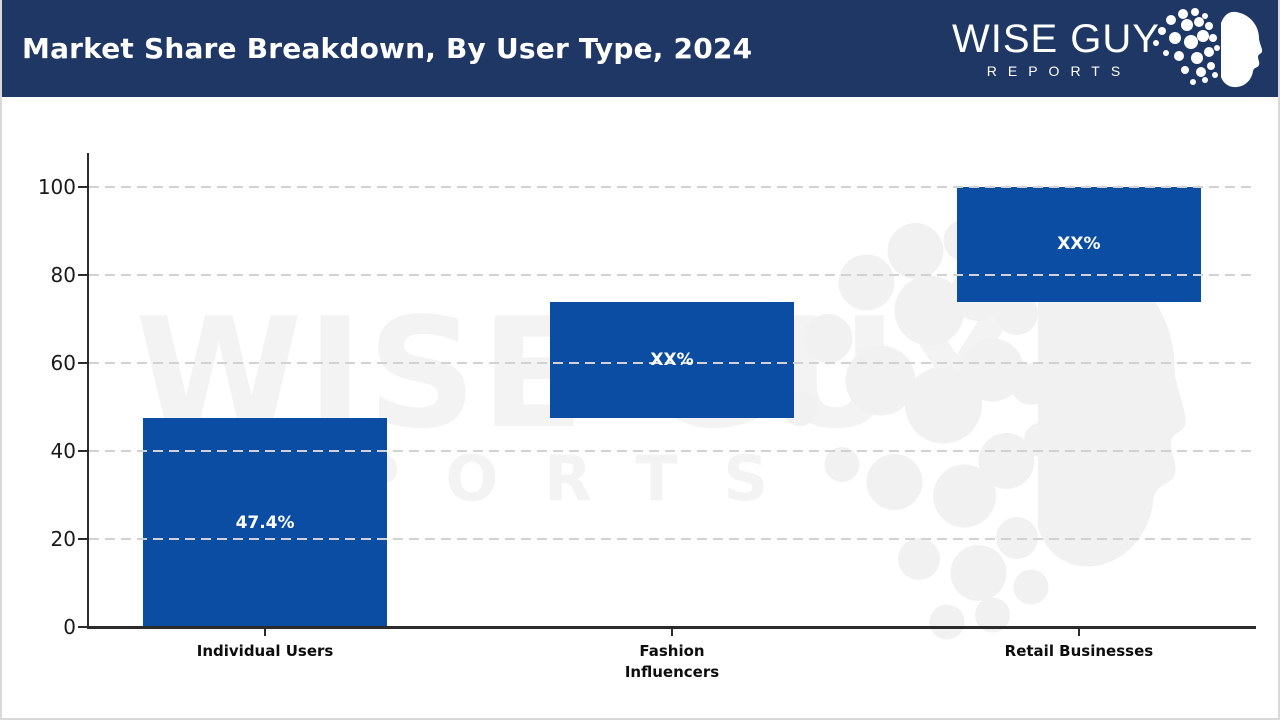 The image size is (1280, 720). Describe the element at coordinates (63, 275) in the screenshot. I see `y-tick-label-80: 80` at that location.